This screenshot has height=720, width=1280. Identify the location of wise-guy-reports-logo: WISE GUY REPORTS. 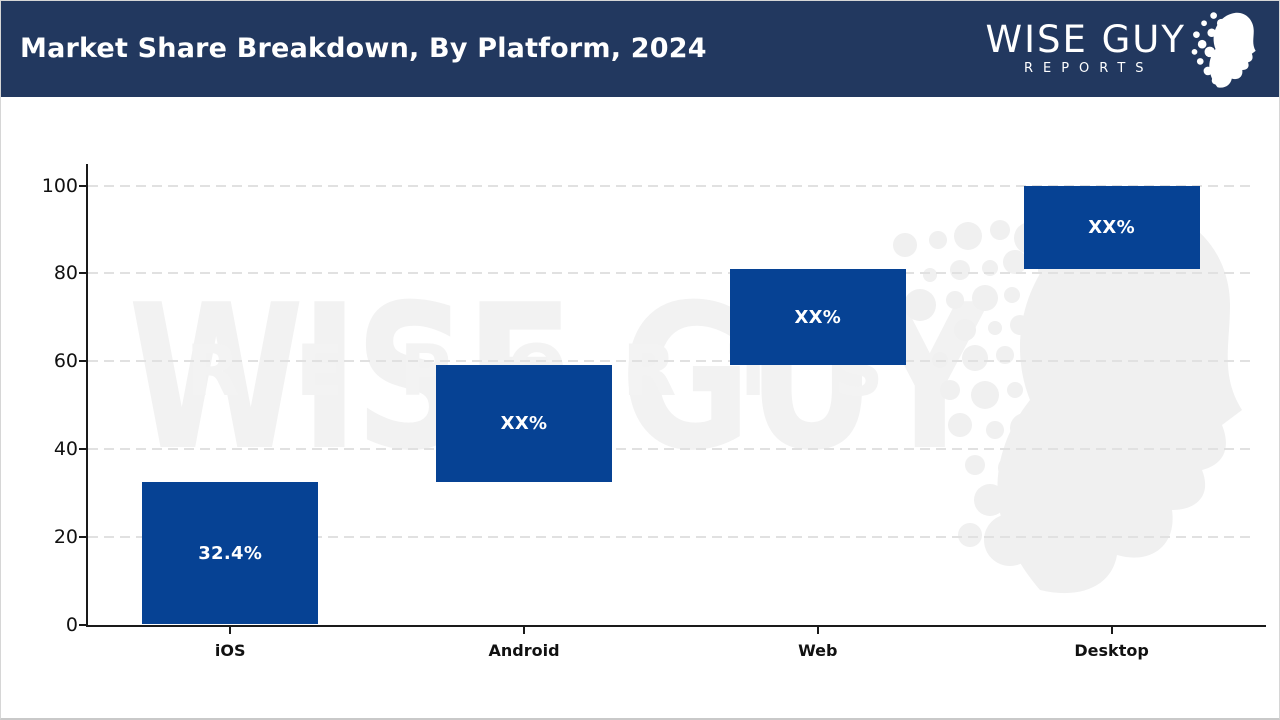
(1126, 49).